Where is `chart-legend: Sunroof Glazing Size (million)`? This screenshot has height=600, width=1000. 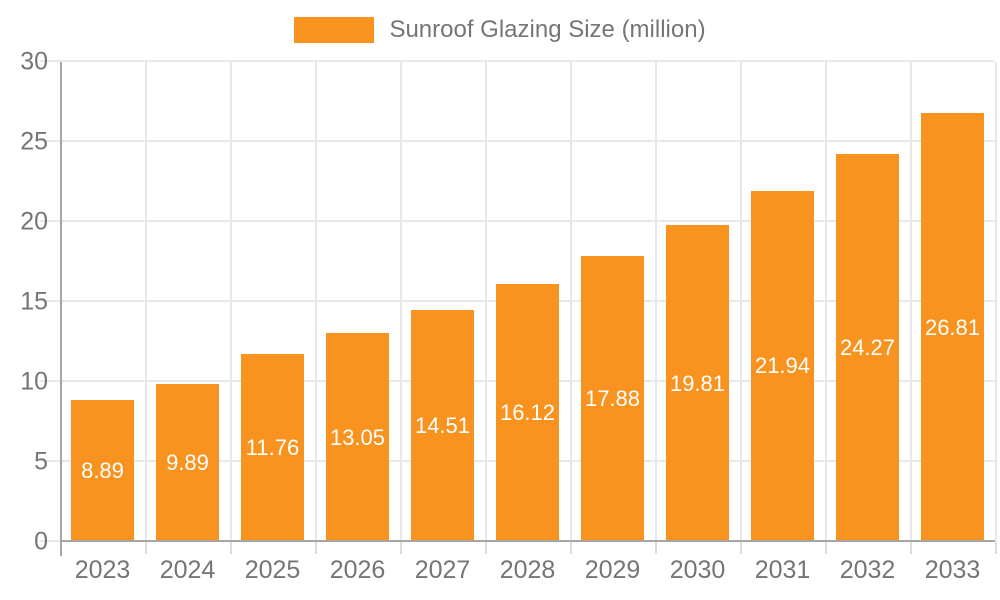 chart-legend: Sunroof Glazing Size (million) is located at coordinates (500, 30).